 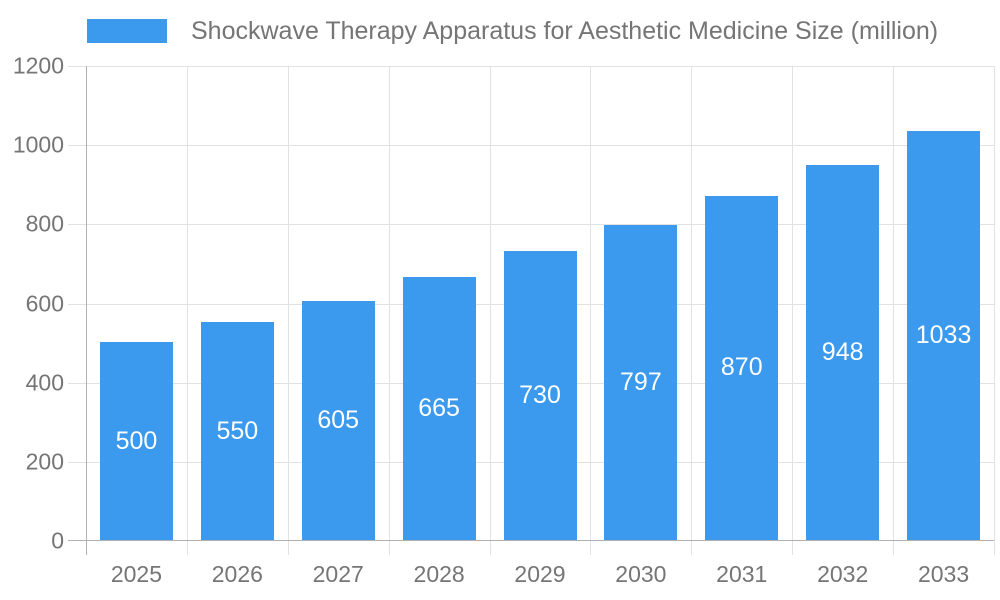 I want to click on bar-2028: 665, so click(x=439, y=408).